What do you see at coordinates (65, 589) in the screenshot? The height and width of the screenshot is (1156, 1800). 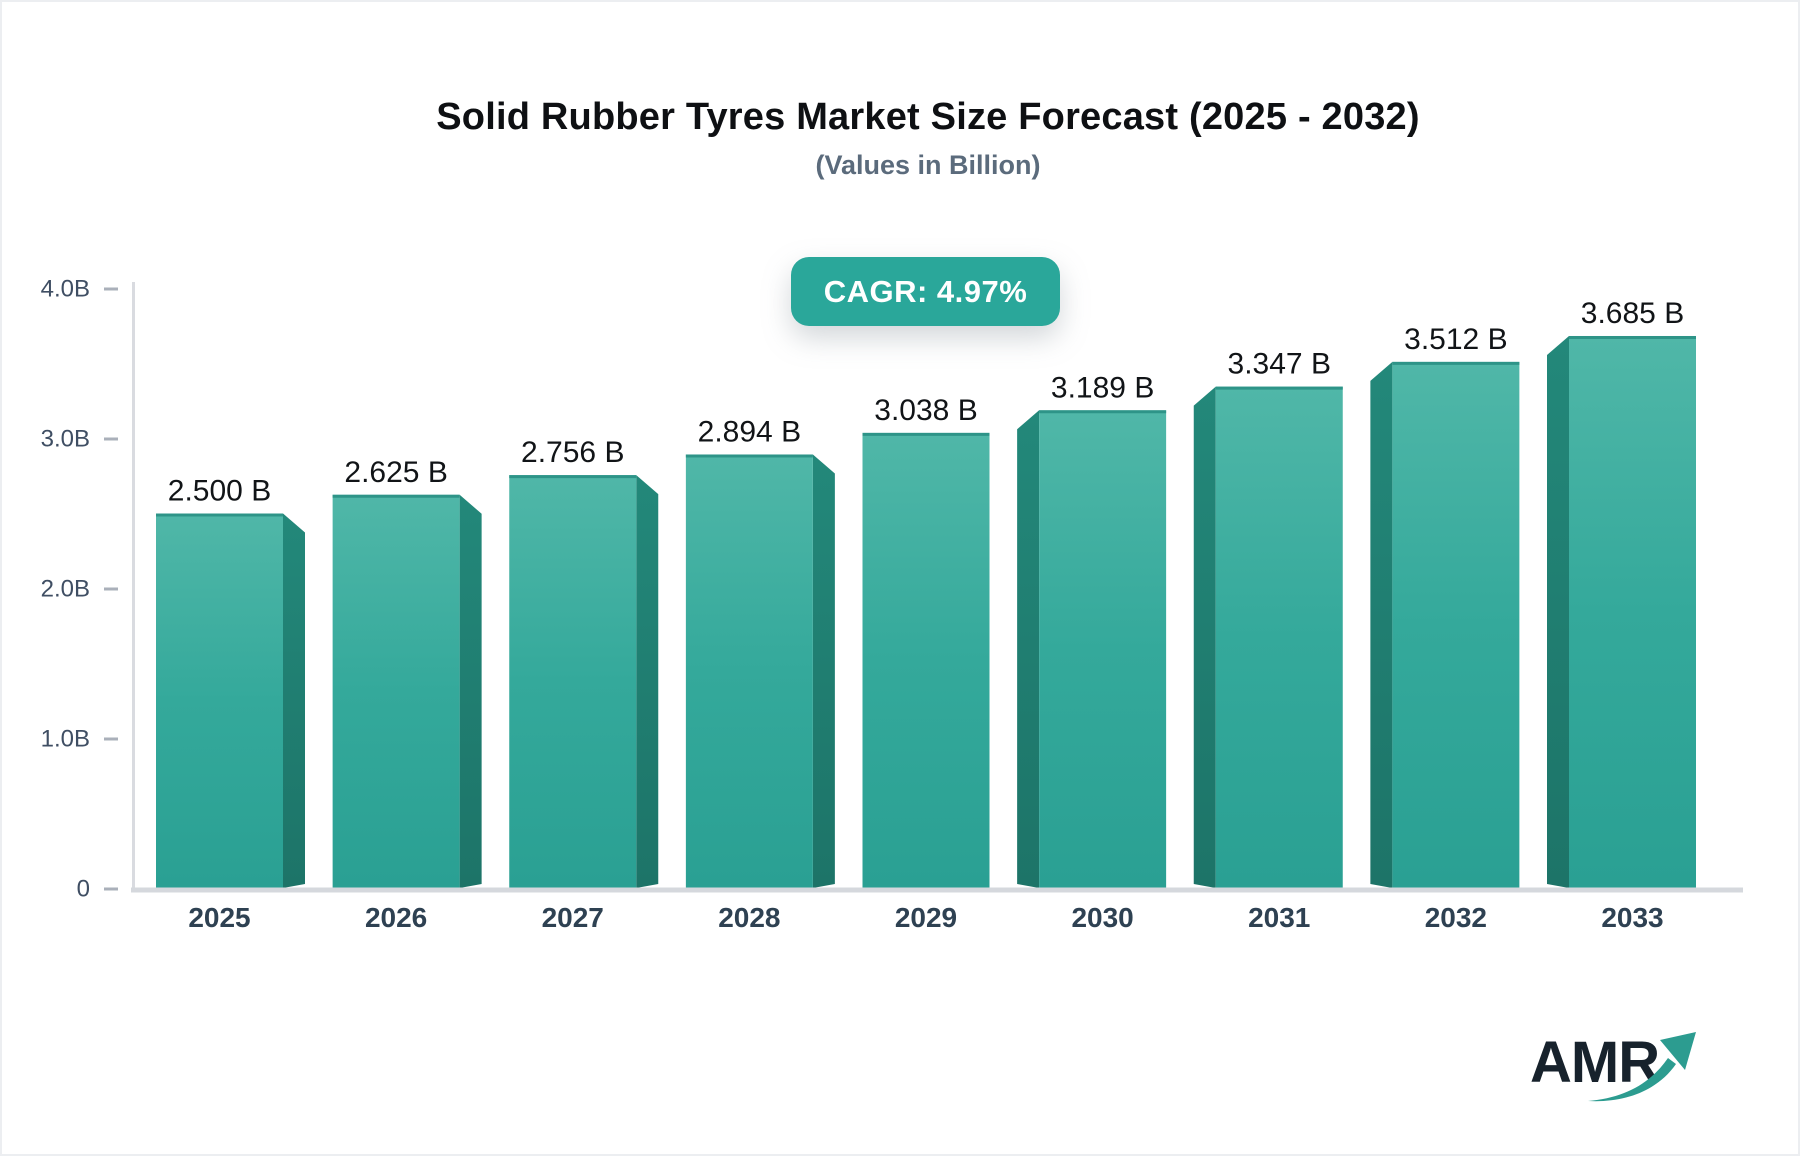 I see `y-axis-label: 2.0B` at bounding box center [65, 589].